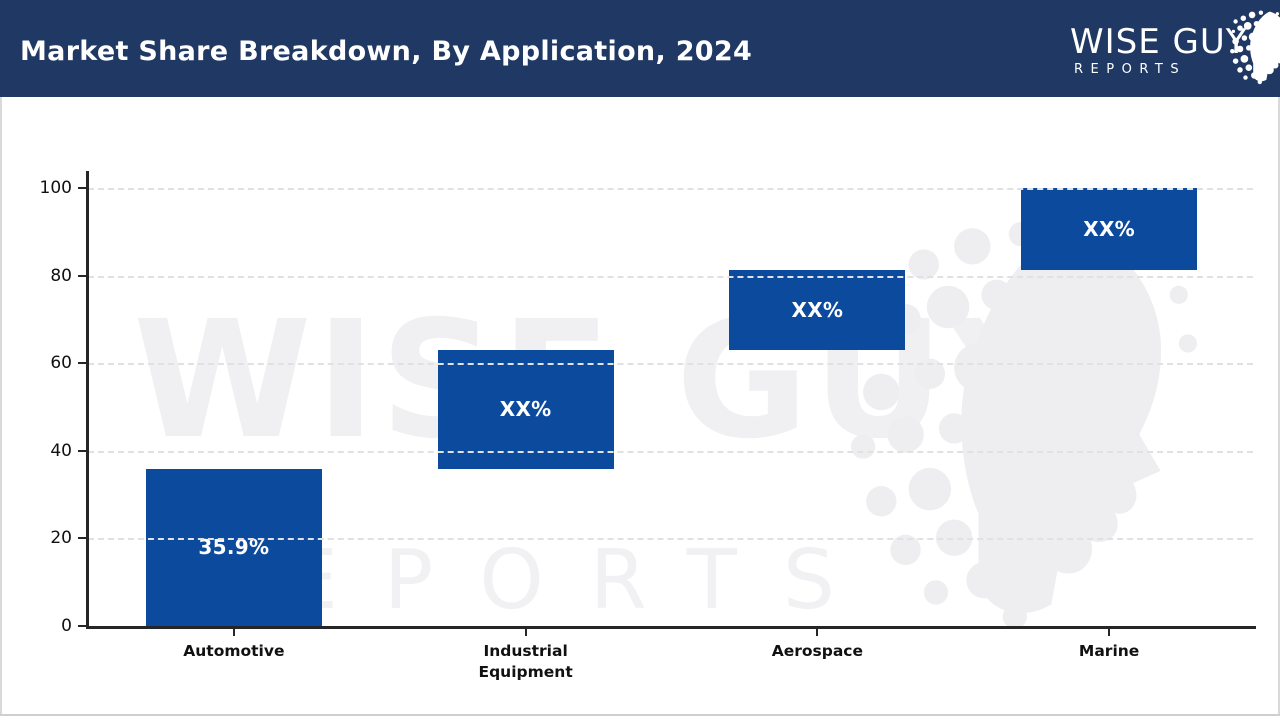  What do you see at coordinates (525, 661) in the screenshot?
I see `x-category-label: Industrial Equipment` at bounding box center [525, 661].